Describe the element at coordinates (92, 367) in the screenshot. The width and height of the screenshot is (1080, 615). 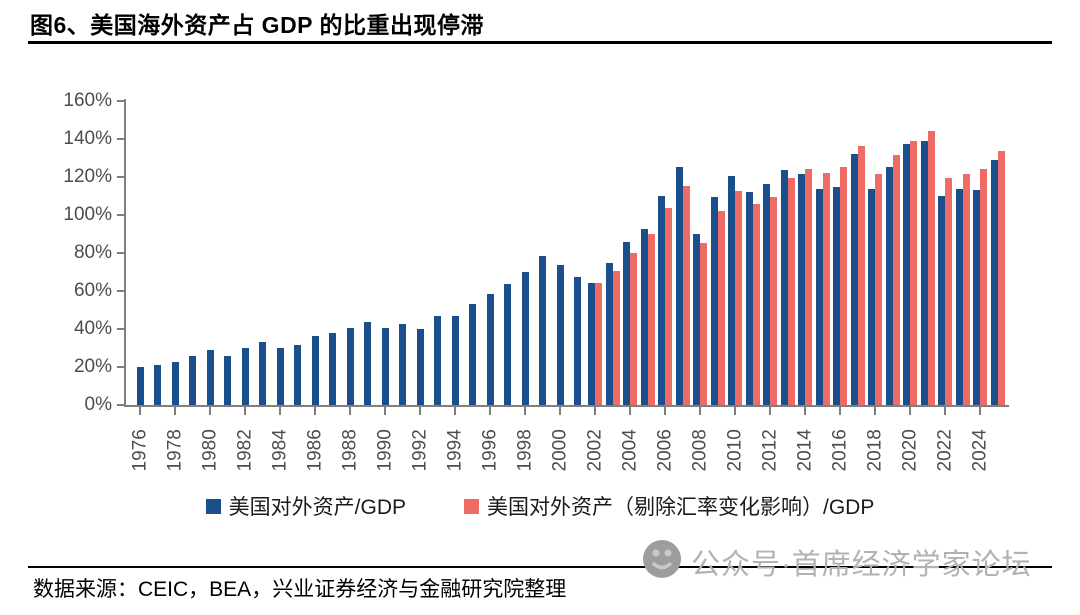
I see `y-axis-tick-label: 20%` at that location.